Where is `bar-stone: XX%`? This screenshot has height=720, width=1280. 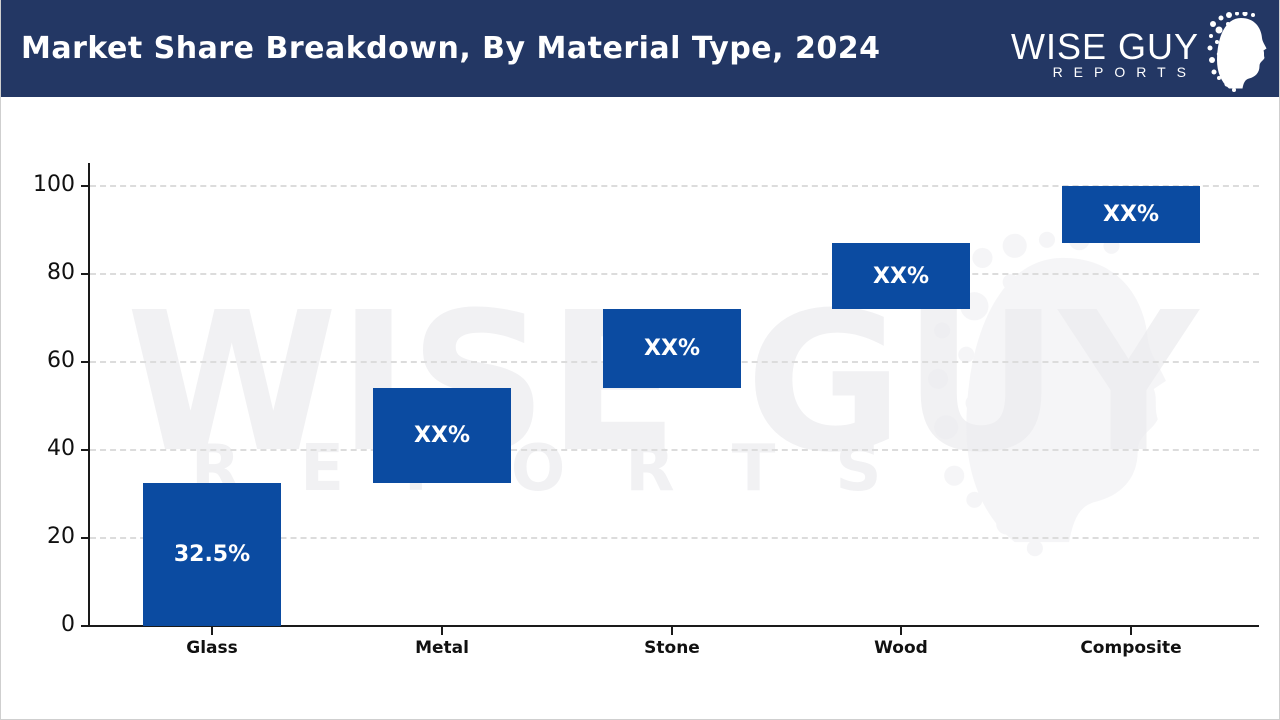 bar-stone: XX% is located at coordinates (672, 349).